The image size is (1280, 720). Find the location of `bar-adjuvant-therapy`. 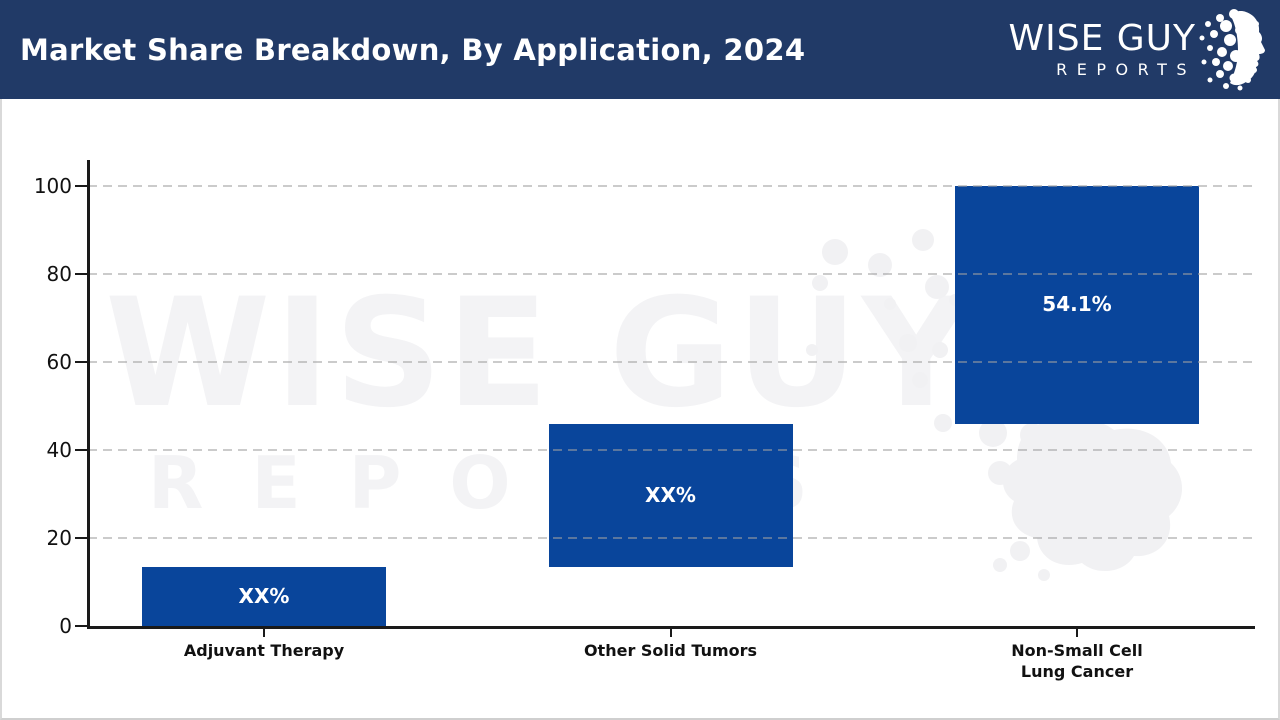

bar-adjuvant-therapy is located at coordinates (264, 596).